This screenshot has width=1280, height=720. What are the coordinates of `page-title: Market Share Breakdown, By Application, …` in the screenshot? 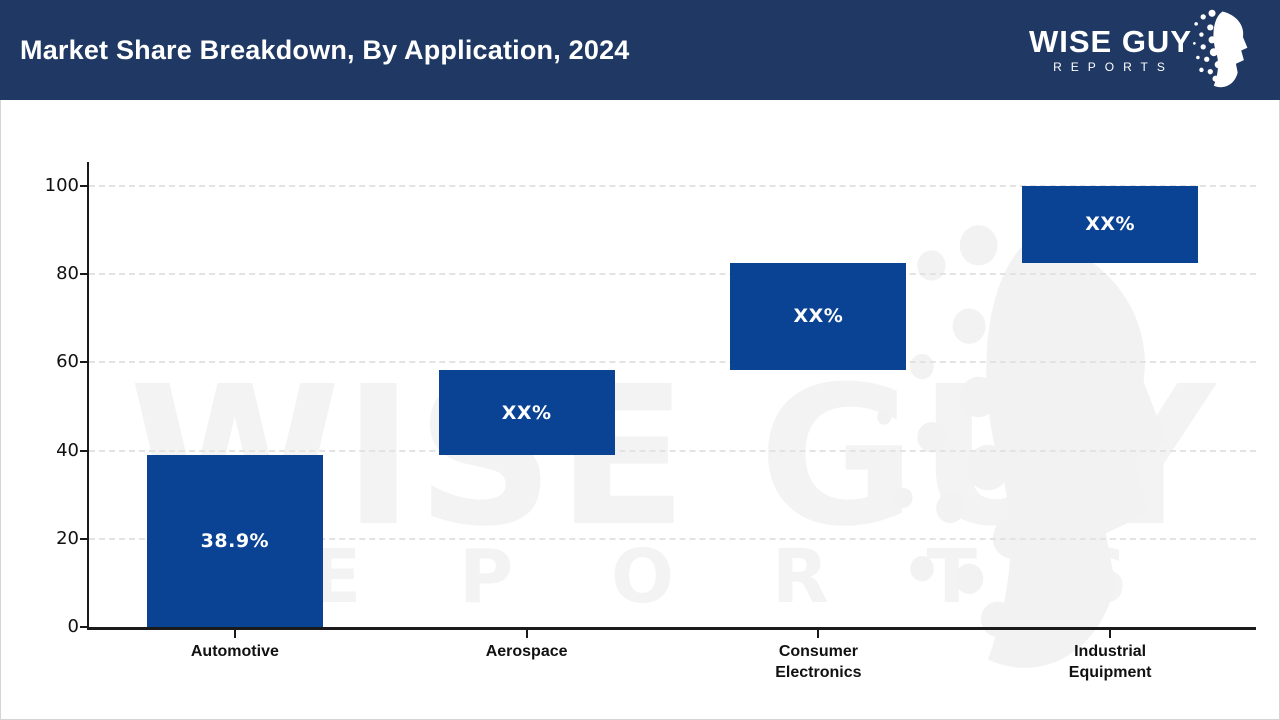 It's located at (325, 49).